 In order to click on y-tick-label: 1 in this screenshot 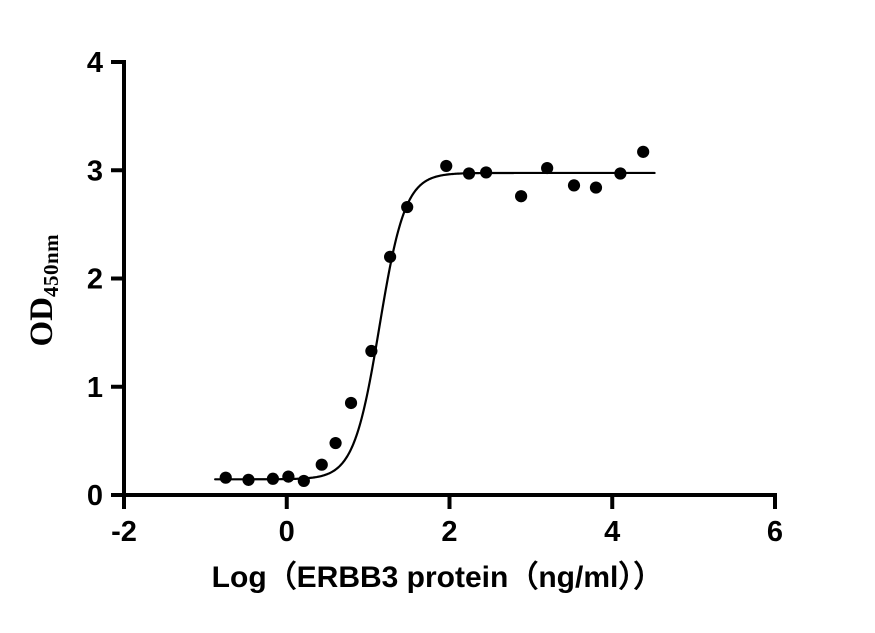, I will do `click(95, 388)`.